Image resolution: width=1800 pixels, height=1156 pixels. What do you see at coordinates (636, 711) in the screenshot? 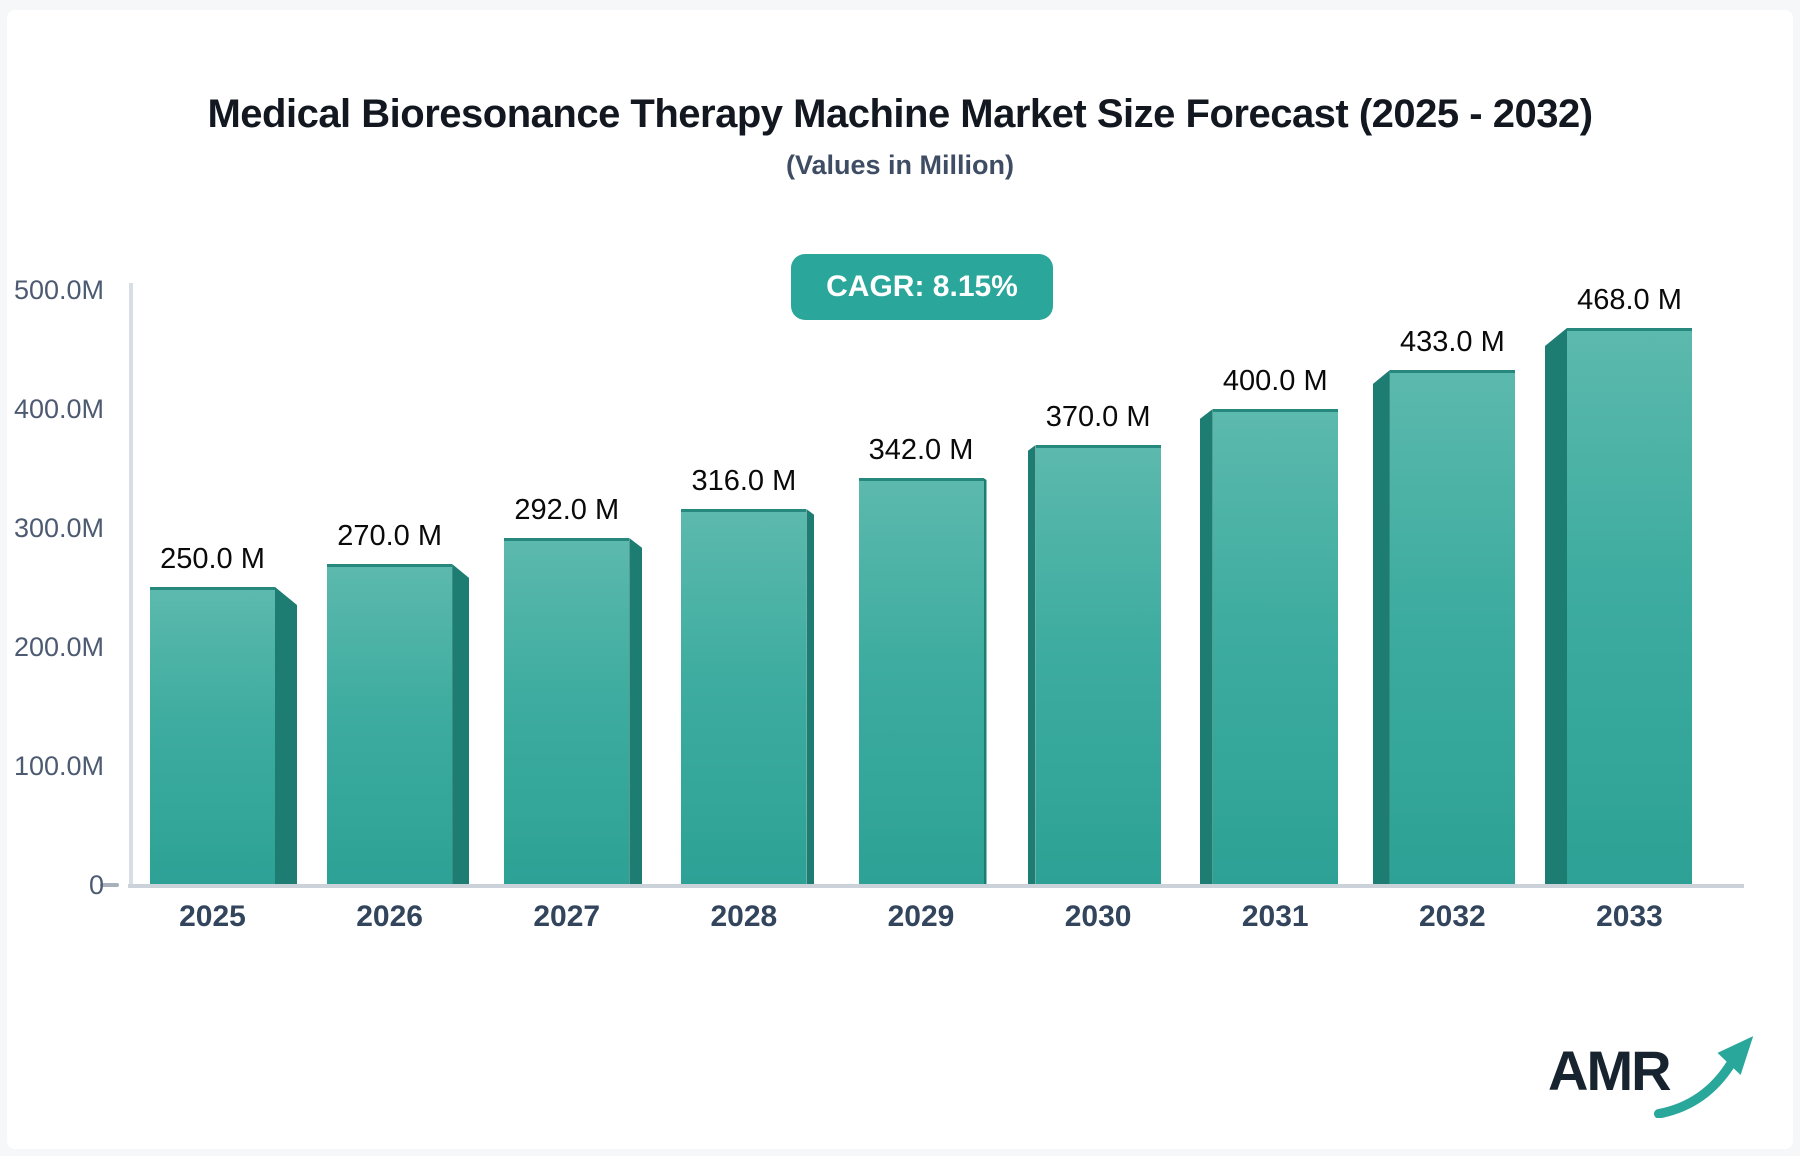
I see `bar-2027-side-face` at bounding box center [636, 711].